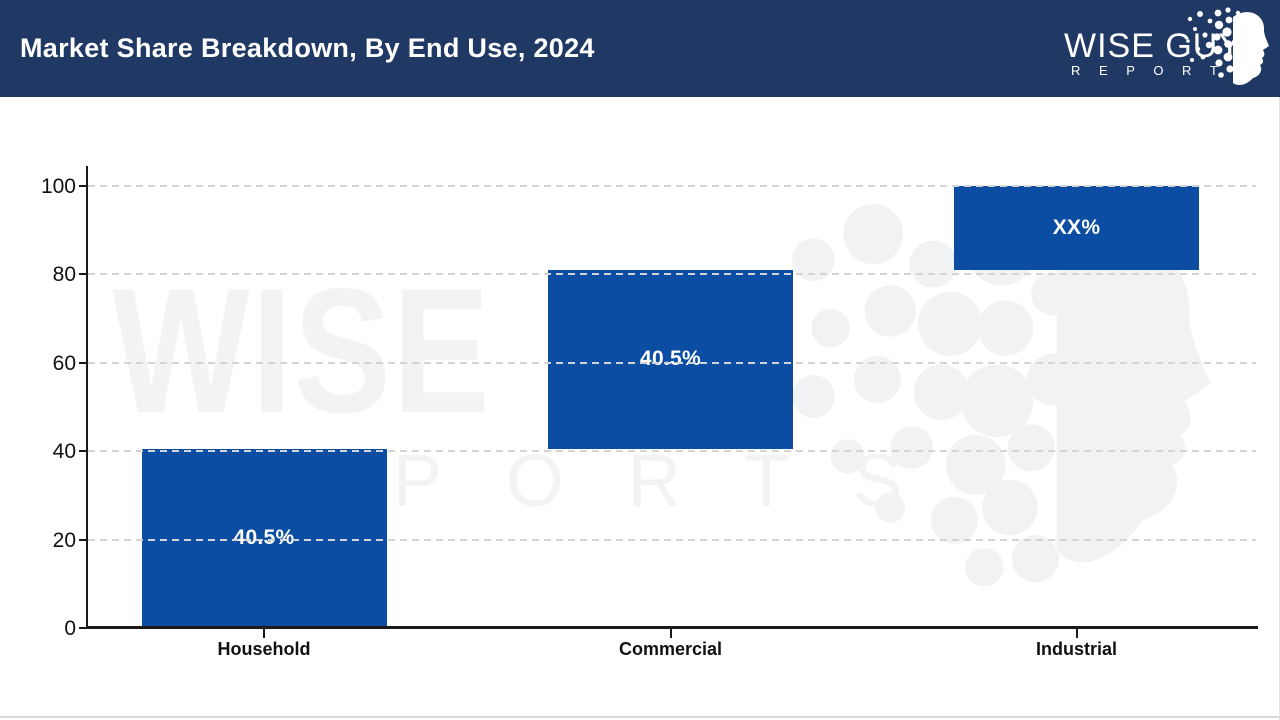 This screenshot has width=1280, height=720. Describe the element at coordinates (58, 186) in the screenshot. I see `y-tick-label: 100` at that location.